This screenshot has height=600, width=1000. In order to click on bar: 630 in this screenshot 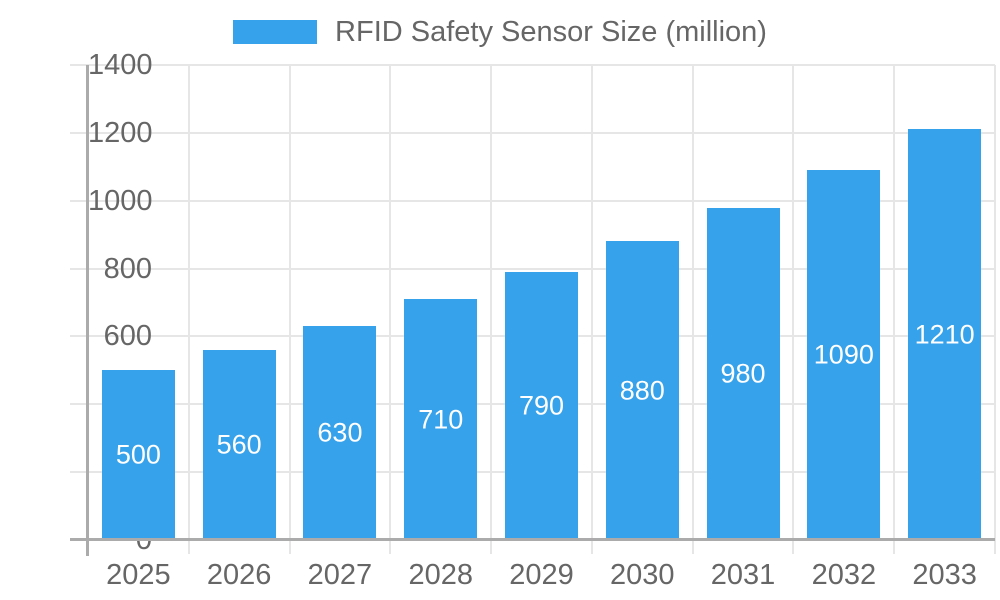, I will do `click(340, 433)`.